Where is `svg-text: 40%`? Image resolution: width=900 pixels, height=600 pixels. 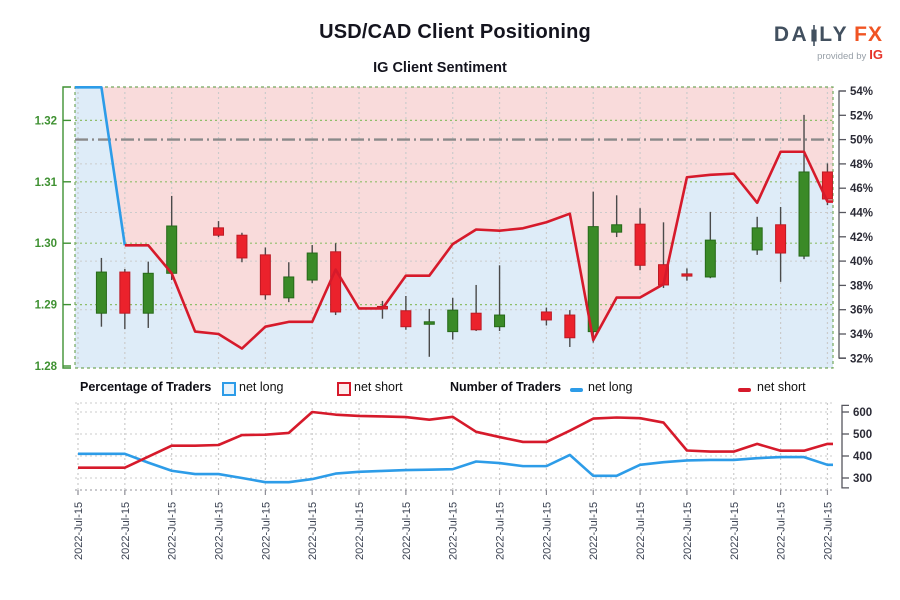
svg-text: 40% is located at coordinates (861, 262).